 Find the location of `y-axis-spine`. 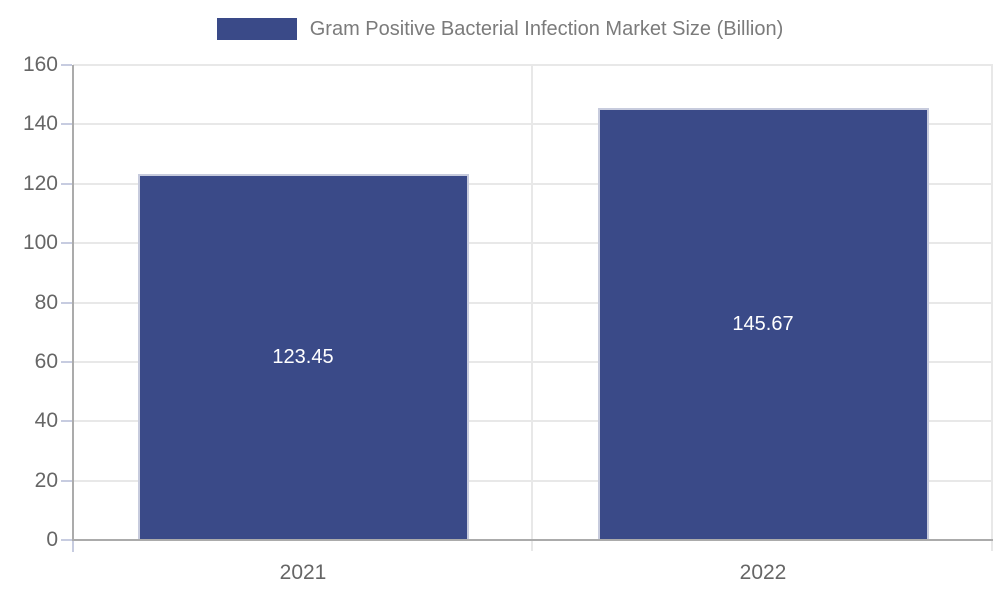

y-axis-spine is located at coordinates (73, 303).